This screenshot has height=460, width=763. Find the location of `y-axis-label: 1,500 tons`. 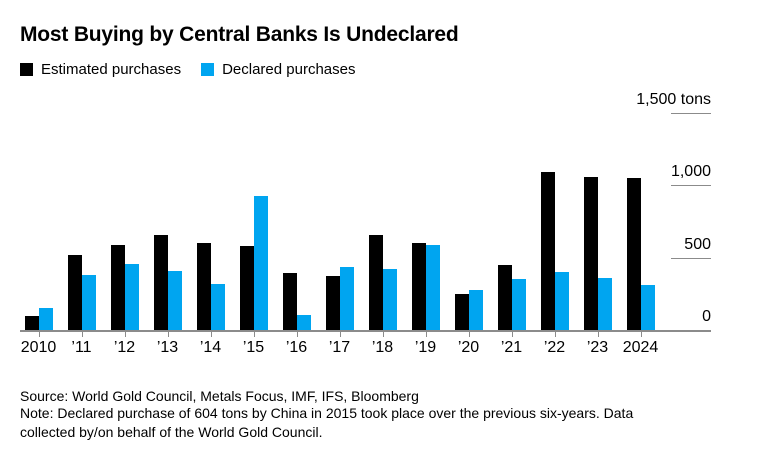

y-axis-label: 1,500 tons is located at coordinates (673, 99).